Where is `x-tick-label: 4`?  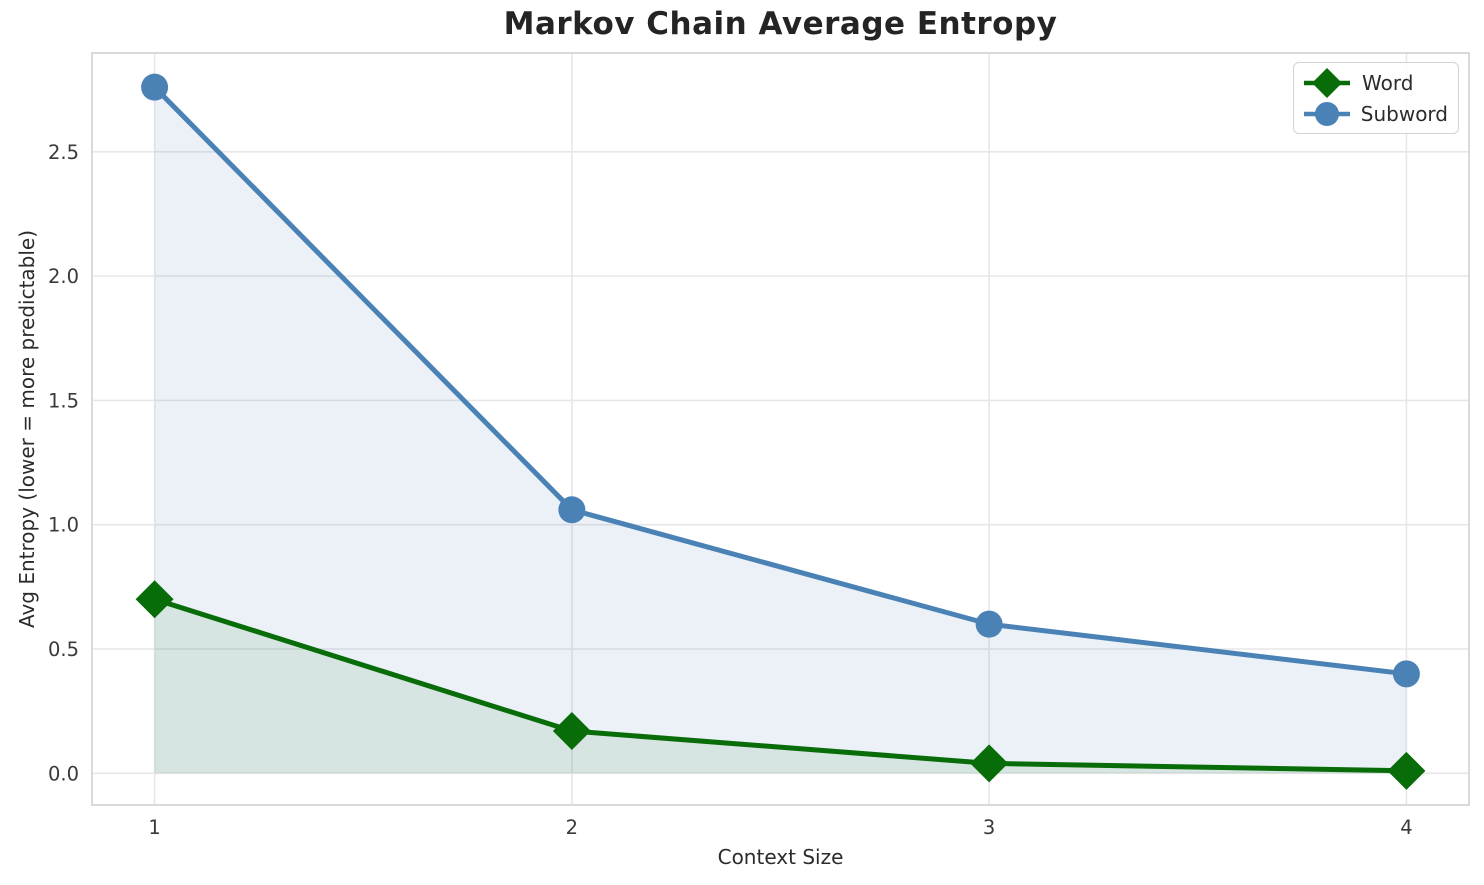
x-tick-label: 4 is located at coordinates (1406, 827).